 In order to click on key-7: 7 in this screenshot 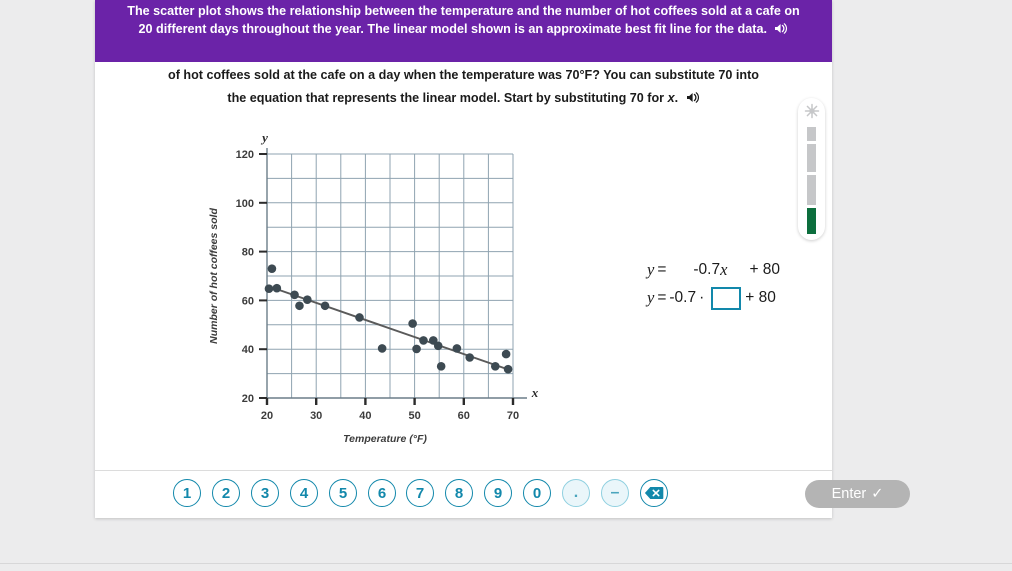, I will do `click(420, 493)`.